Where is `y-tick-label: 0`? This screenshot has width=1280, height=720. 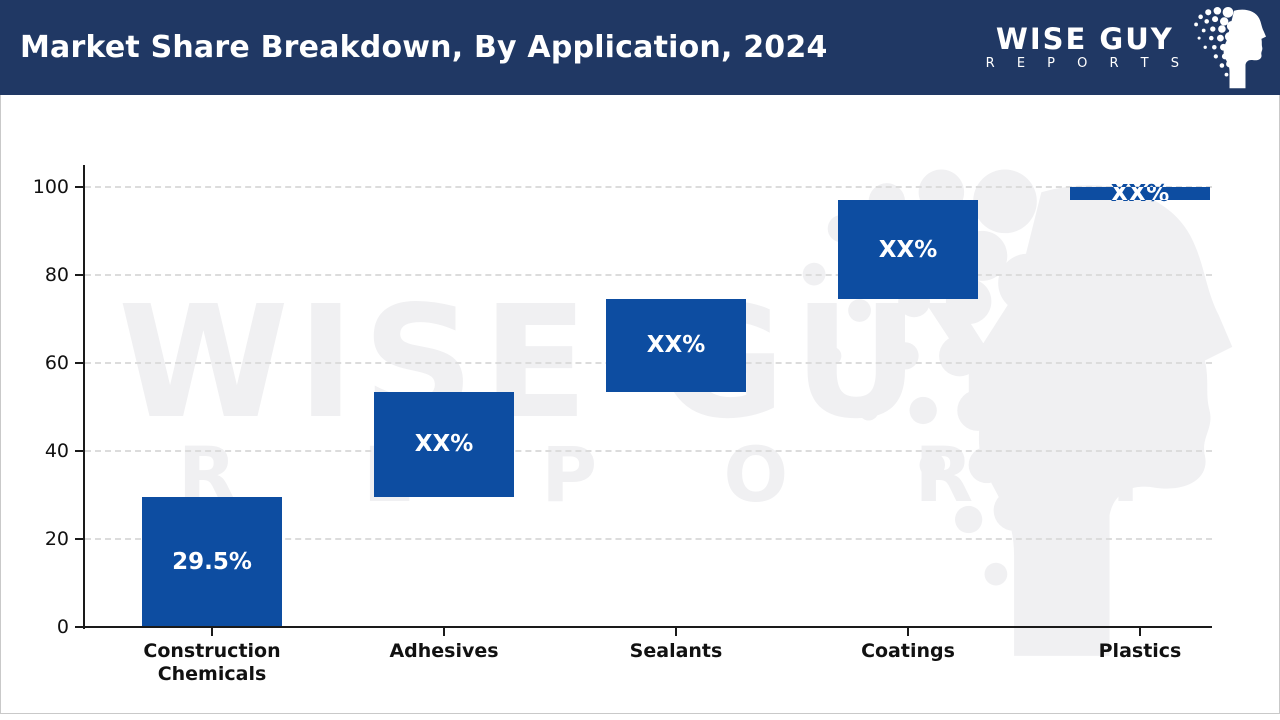 y-tick-label: 0 is located at coordinates (62, 627).